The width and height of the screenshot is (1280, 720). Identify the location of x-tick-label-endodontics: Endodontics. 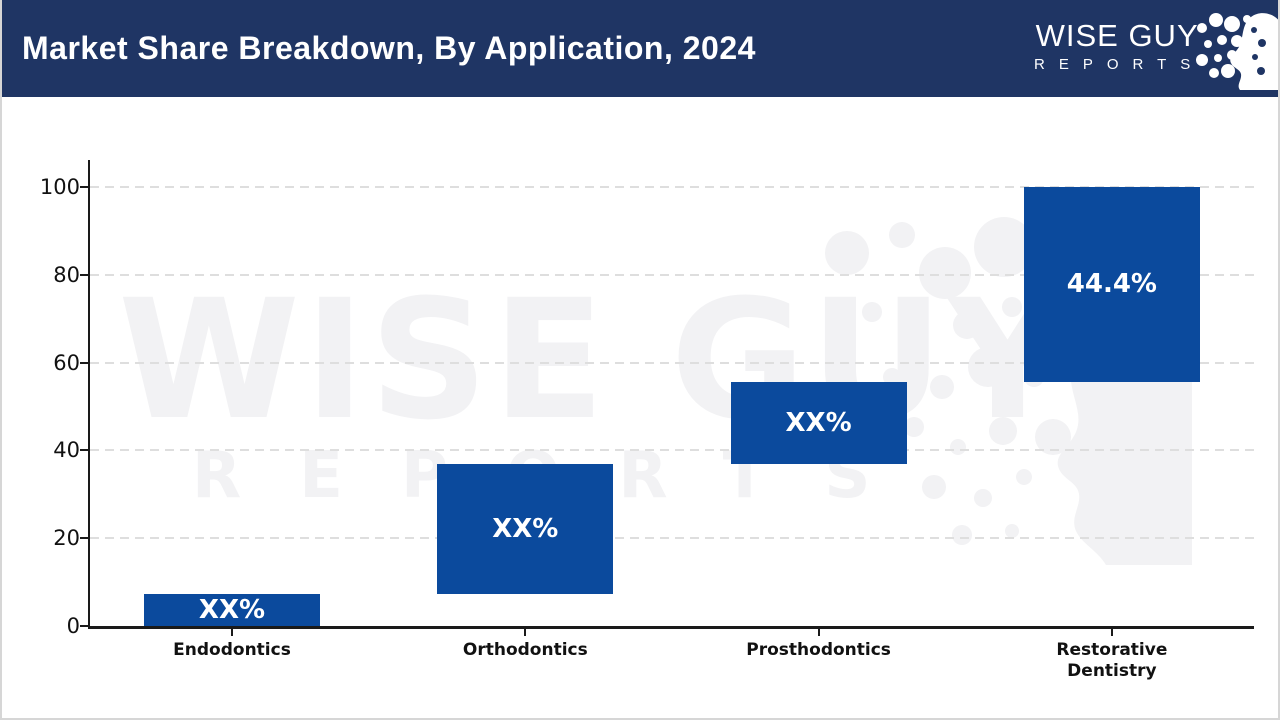
(232, 650).